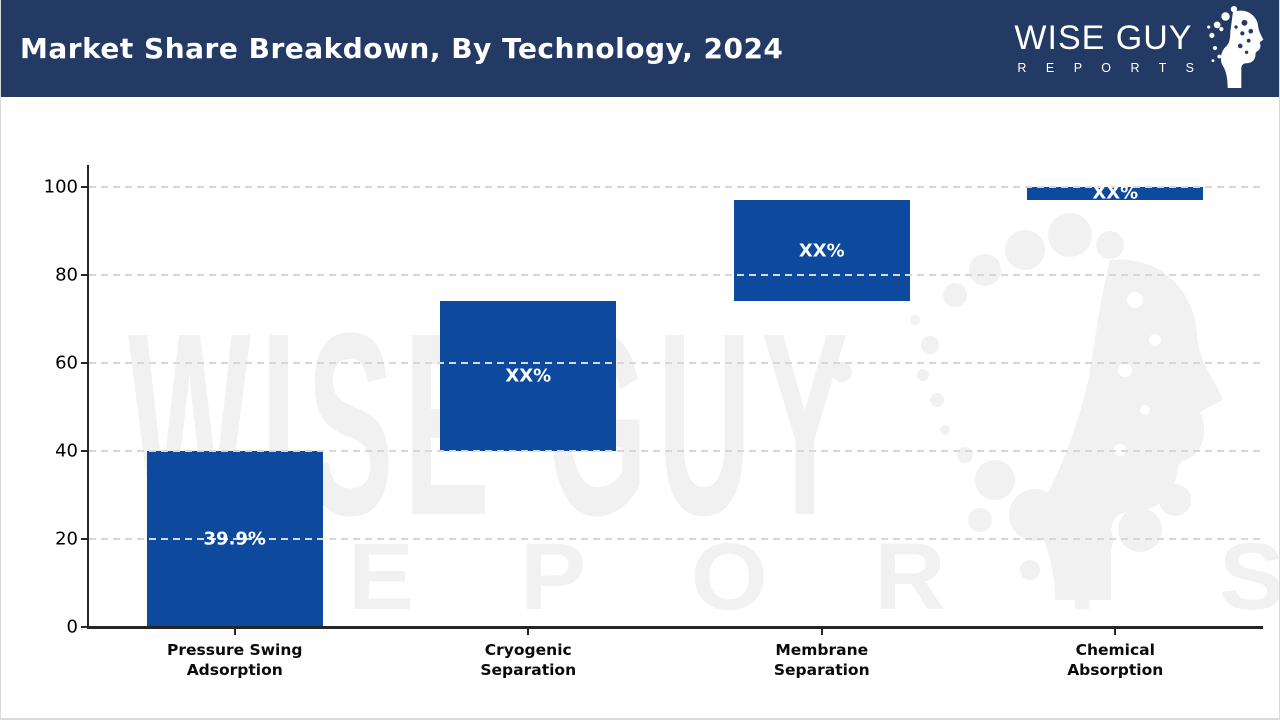 Image resolution: width=1280 pixels, height=720 pixels. I want to click on gridline-y100, so click(675, 186).